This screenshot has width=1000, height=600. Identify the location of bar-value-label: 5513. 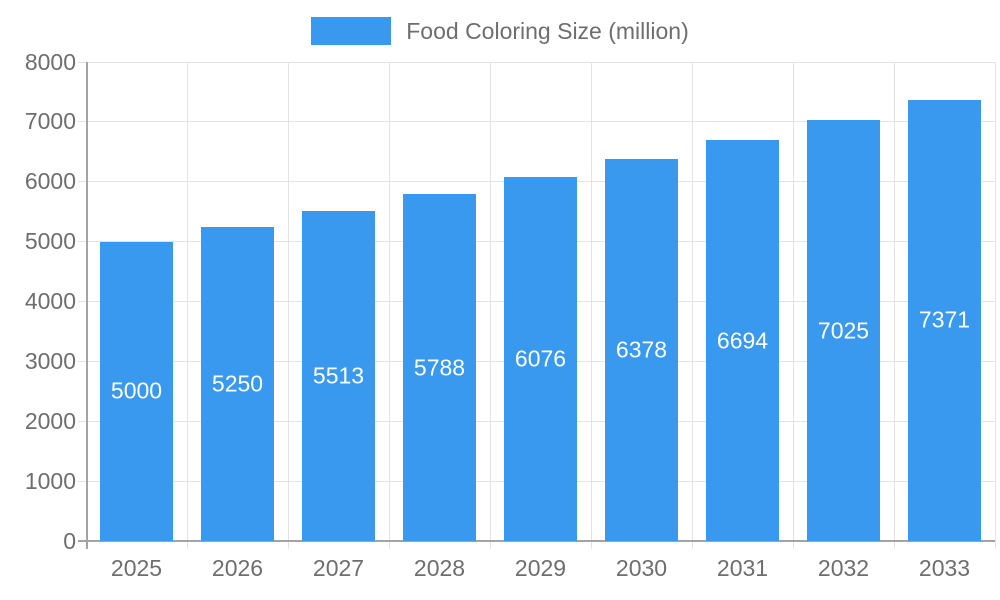
(338, 375).